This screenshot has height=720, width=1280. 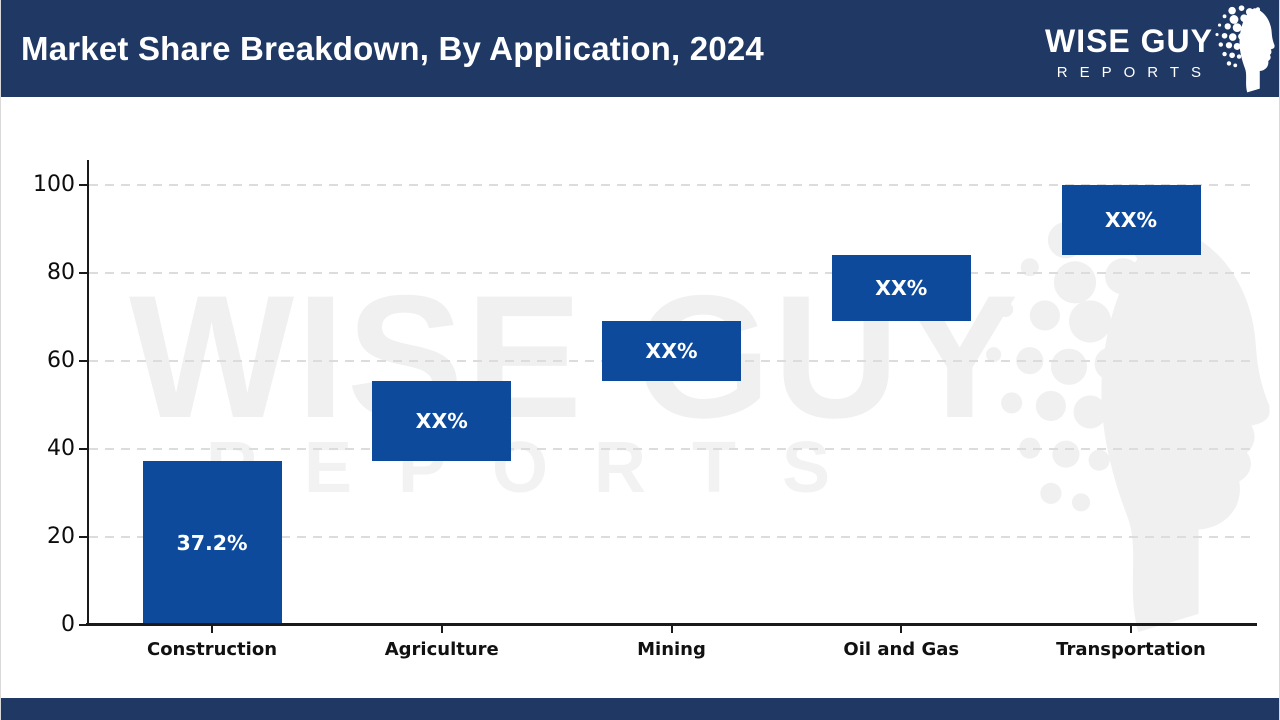 I want to click on bar-oil-and-gas: XX%, so click(x=901, y=287).